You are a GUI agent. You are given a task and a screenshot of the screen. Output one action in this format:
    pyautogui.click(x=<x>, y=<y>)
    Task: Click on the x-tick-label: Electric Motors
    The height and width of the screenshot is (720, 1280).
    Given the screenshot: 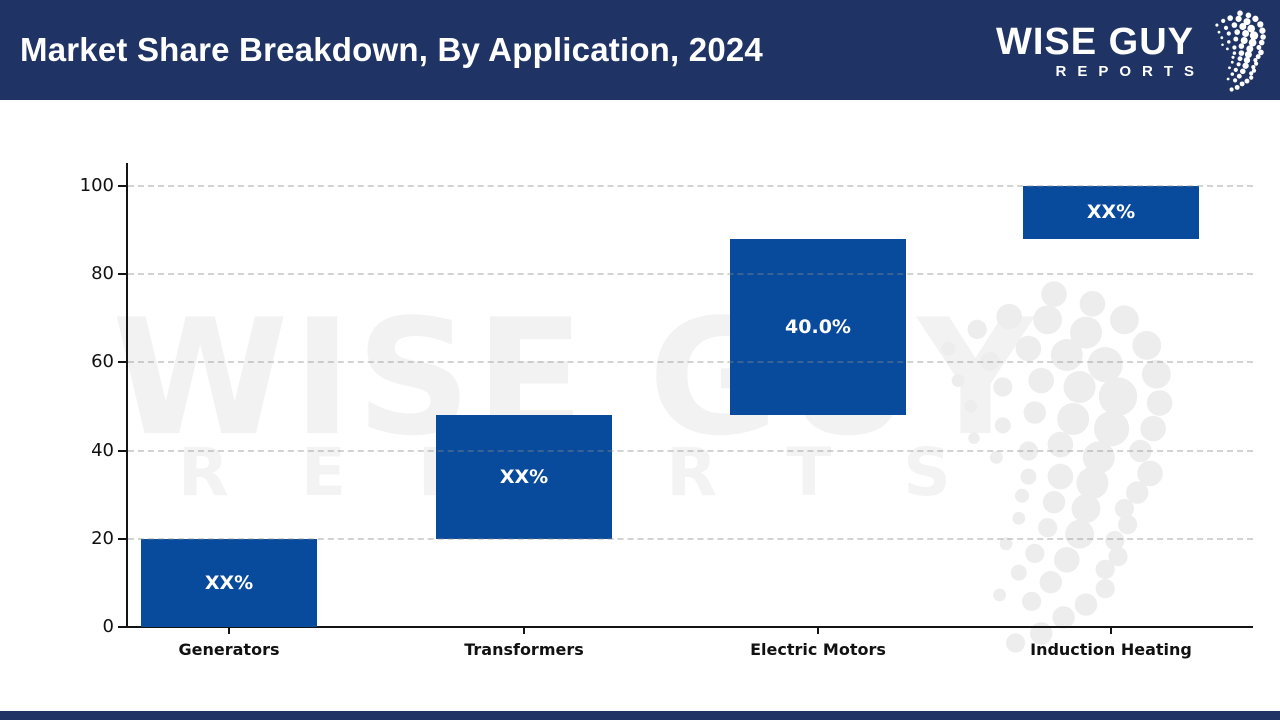 What is the action you would take?
    pyautogui.click(x=818, y=649)
    